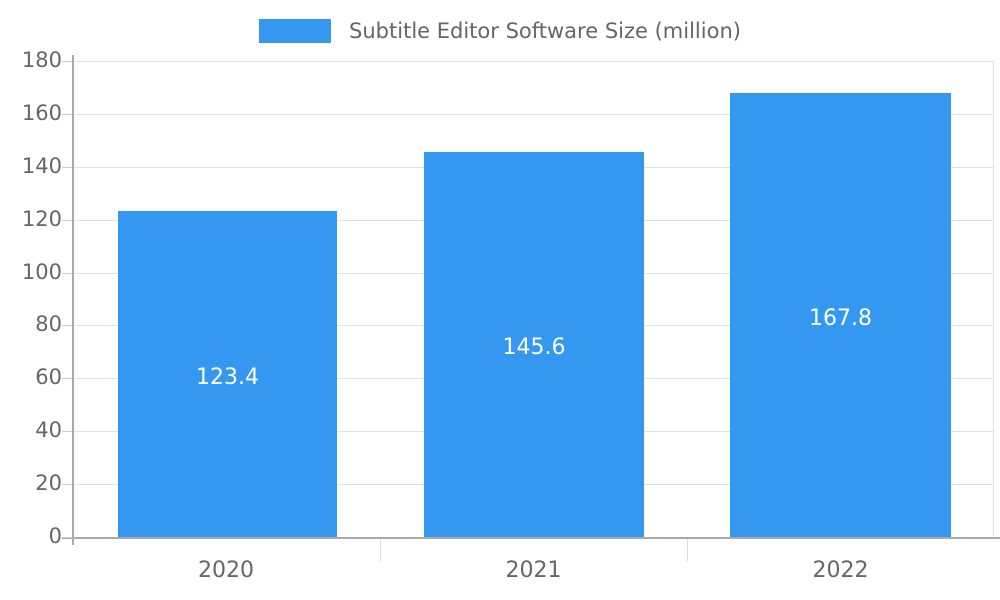  Describe the element at coordinates (840, 570) in the screenshot. I see `x-axis-label-2022: 2022` at that location.